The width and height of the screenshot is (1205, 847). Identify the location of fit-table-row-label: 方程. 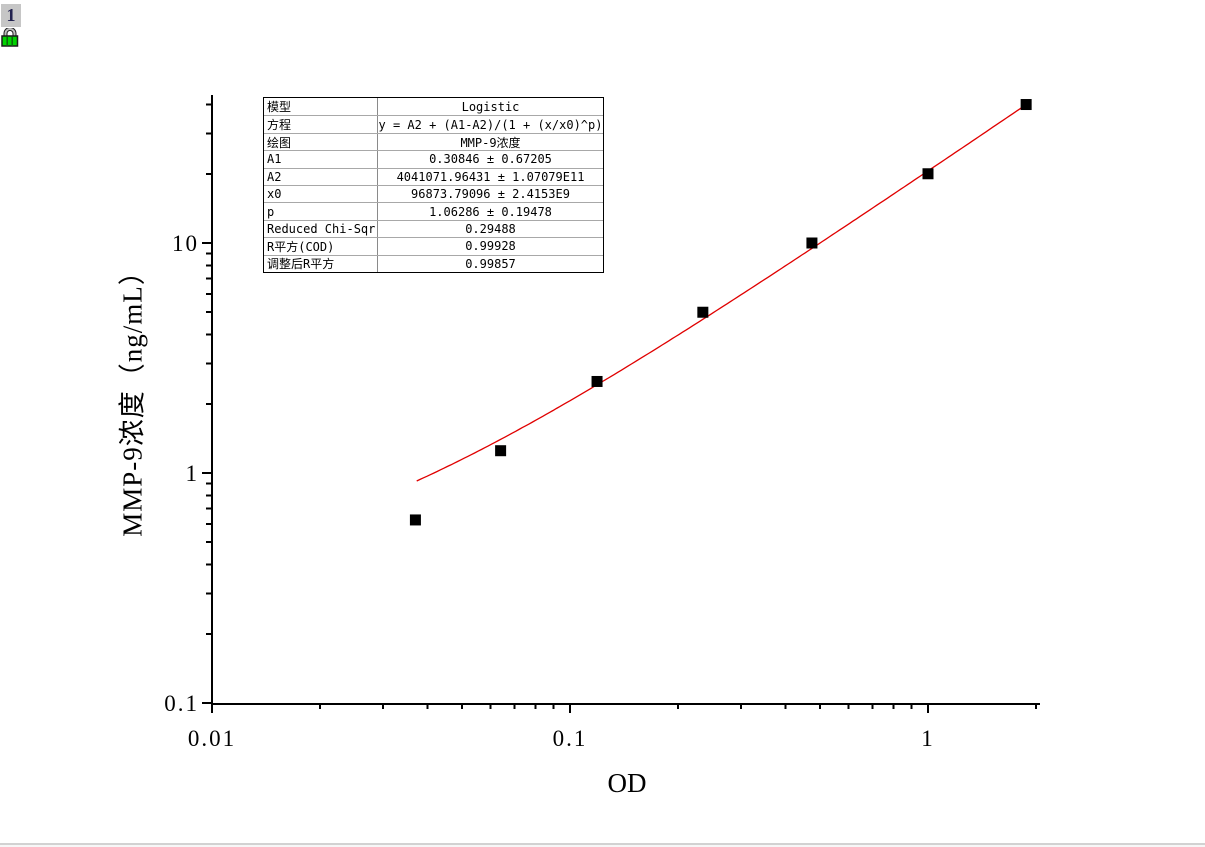
(321, 124).